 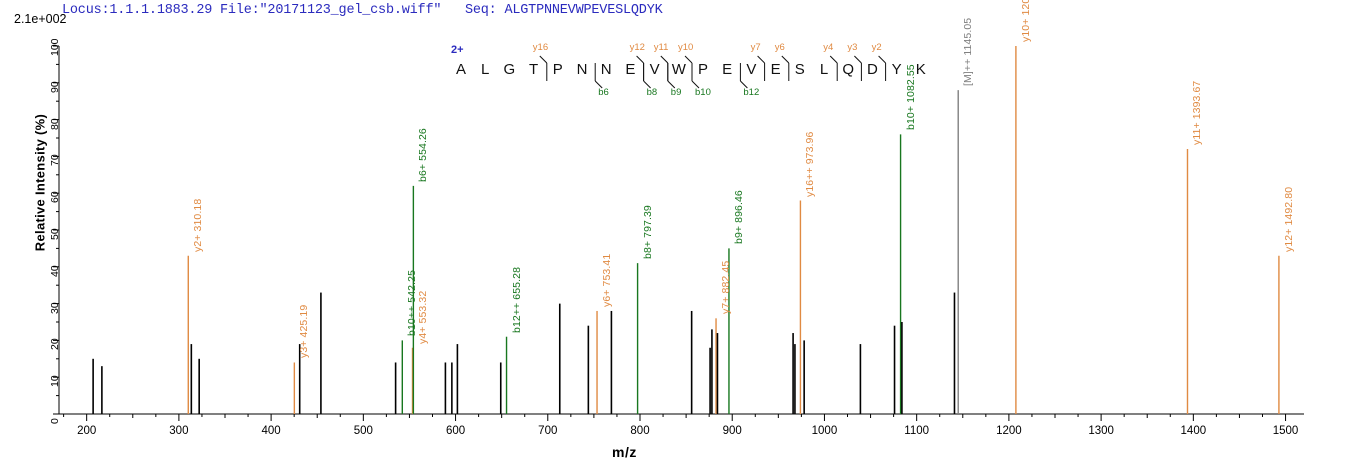 What do you see at coordinates (457, 50) in the screenshot?
I see `precursor-charge-label: 2+` at bounding box center [457, 50].